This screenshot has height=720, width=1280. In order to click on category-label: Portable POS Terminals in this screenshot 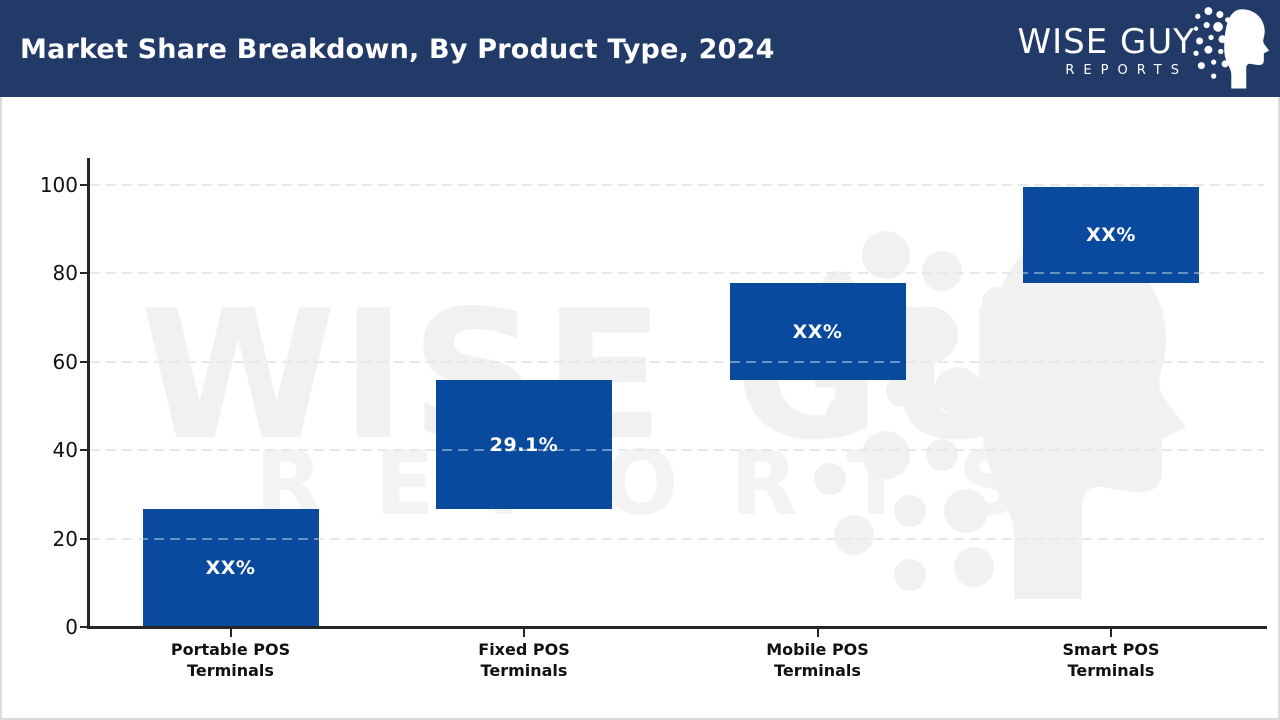, I will do `click(231, 660)`.